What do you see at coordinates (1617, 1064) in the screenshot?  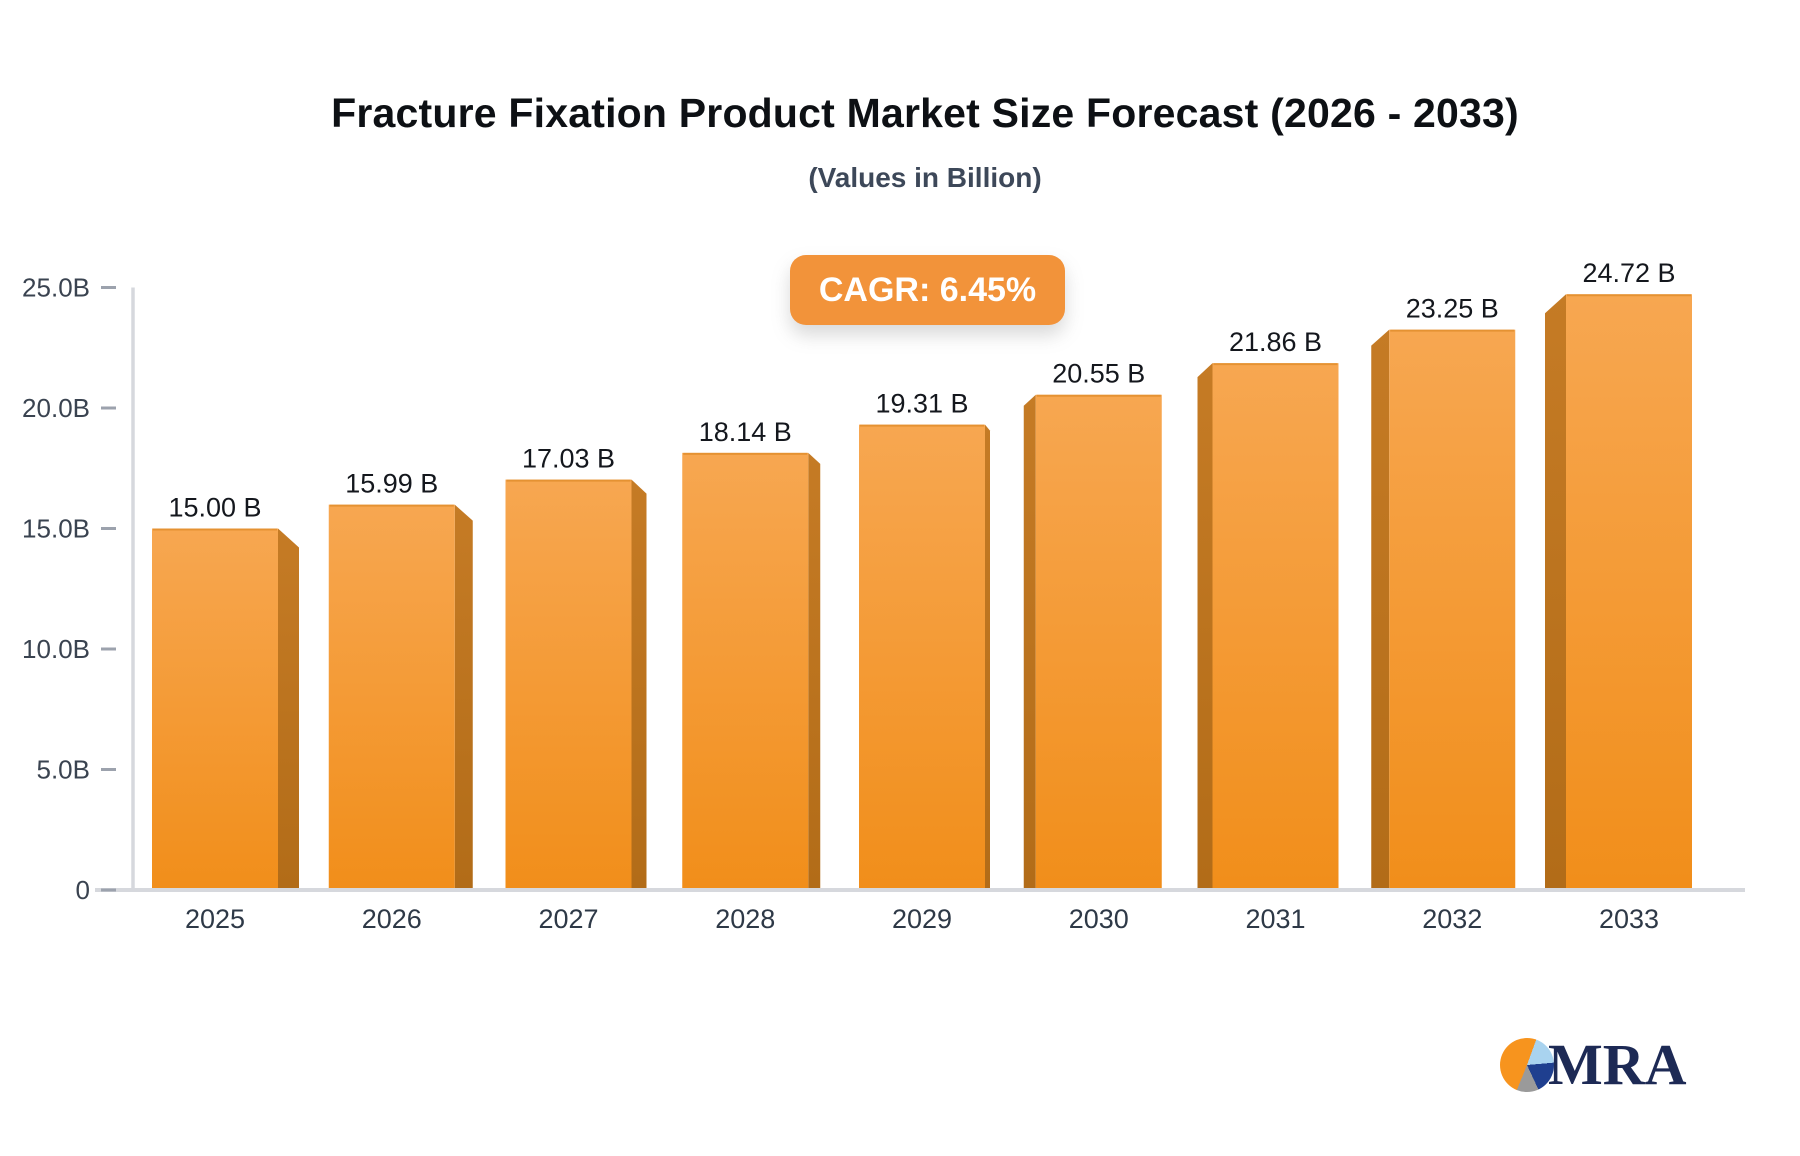 I see `logo-text: MRA` at bounding box center [1617, 1064].